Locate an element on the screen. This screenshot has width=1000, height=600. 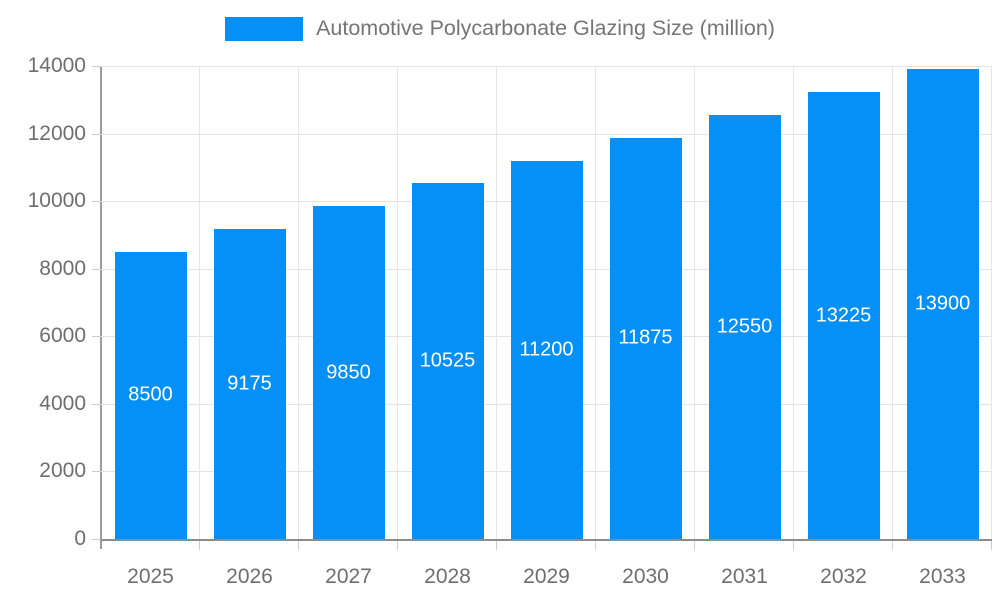
bar-2032: 13225 is located at coordinates (843, 315).